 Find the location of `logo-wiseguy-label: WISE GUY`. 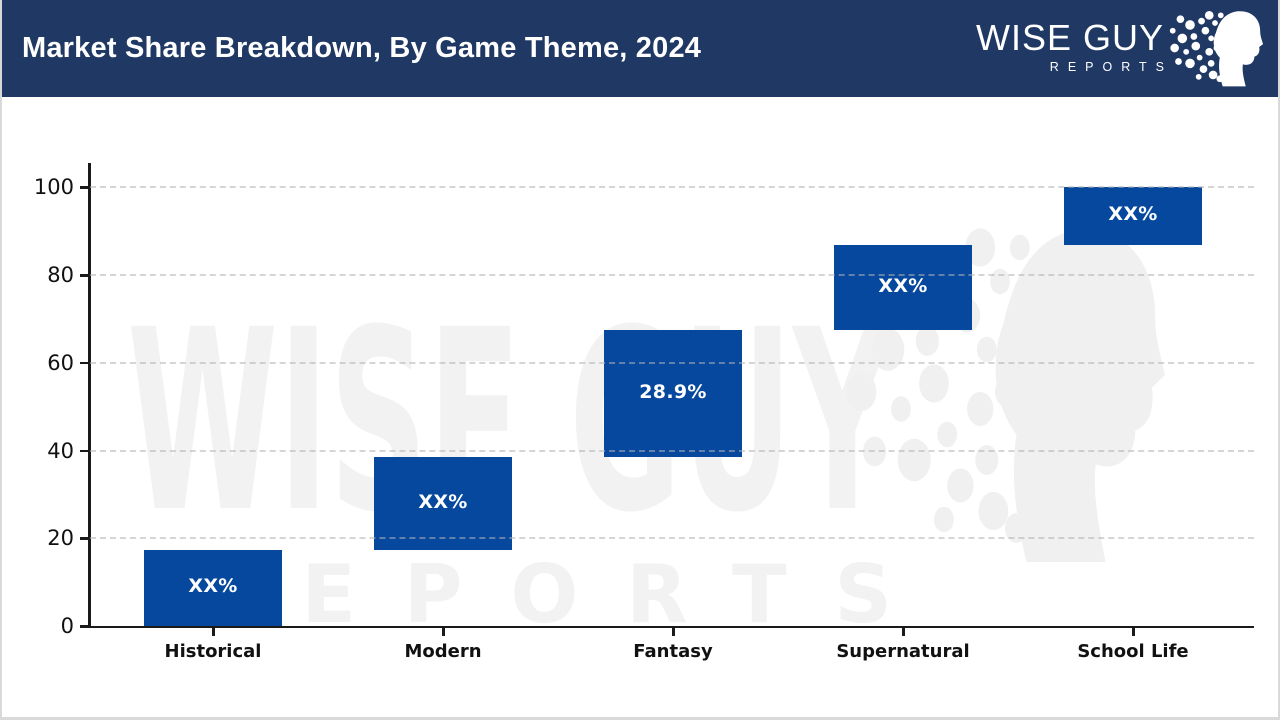

logo-wiseguy-label: WISE GUY is located at coordinates (1069, 37).